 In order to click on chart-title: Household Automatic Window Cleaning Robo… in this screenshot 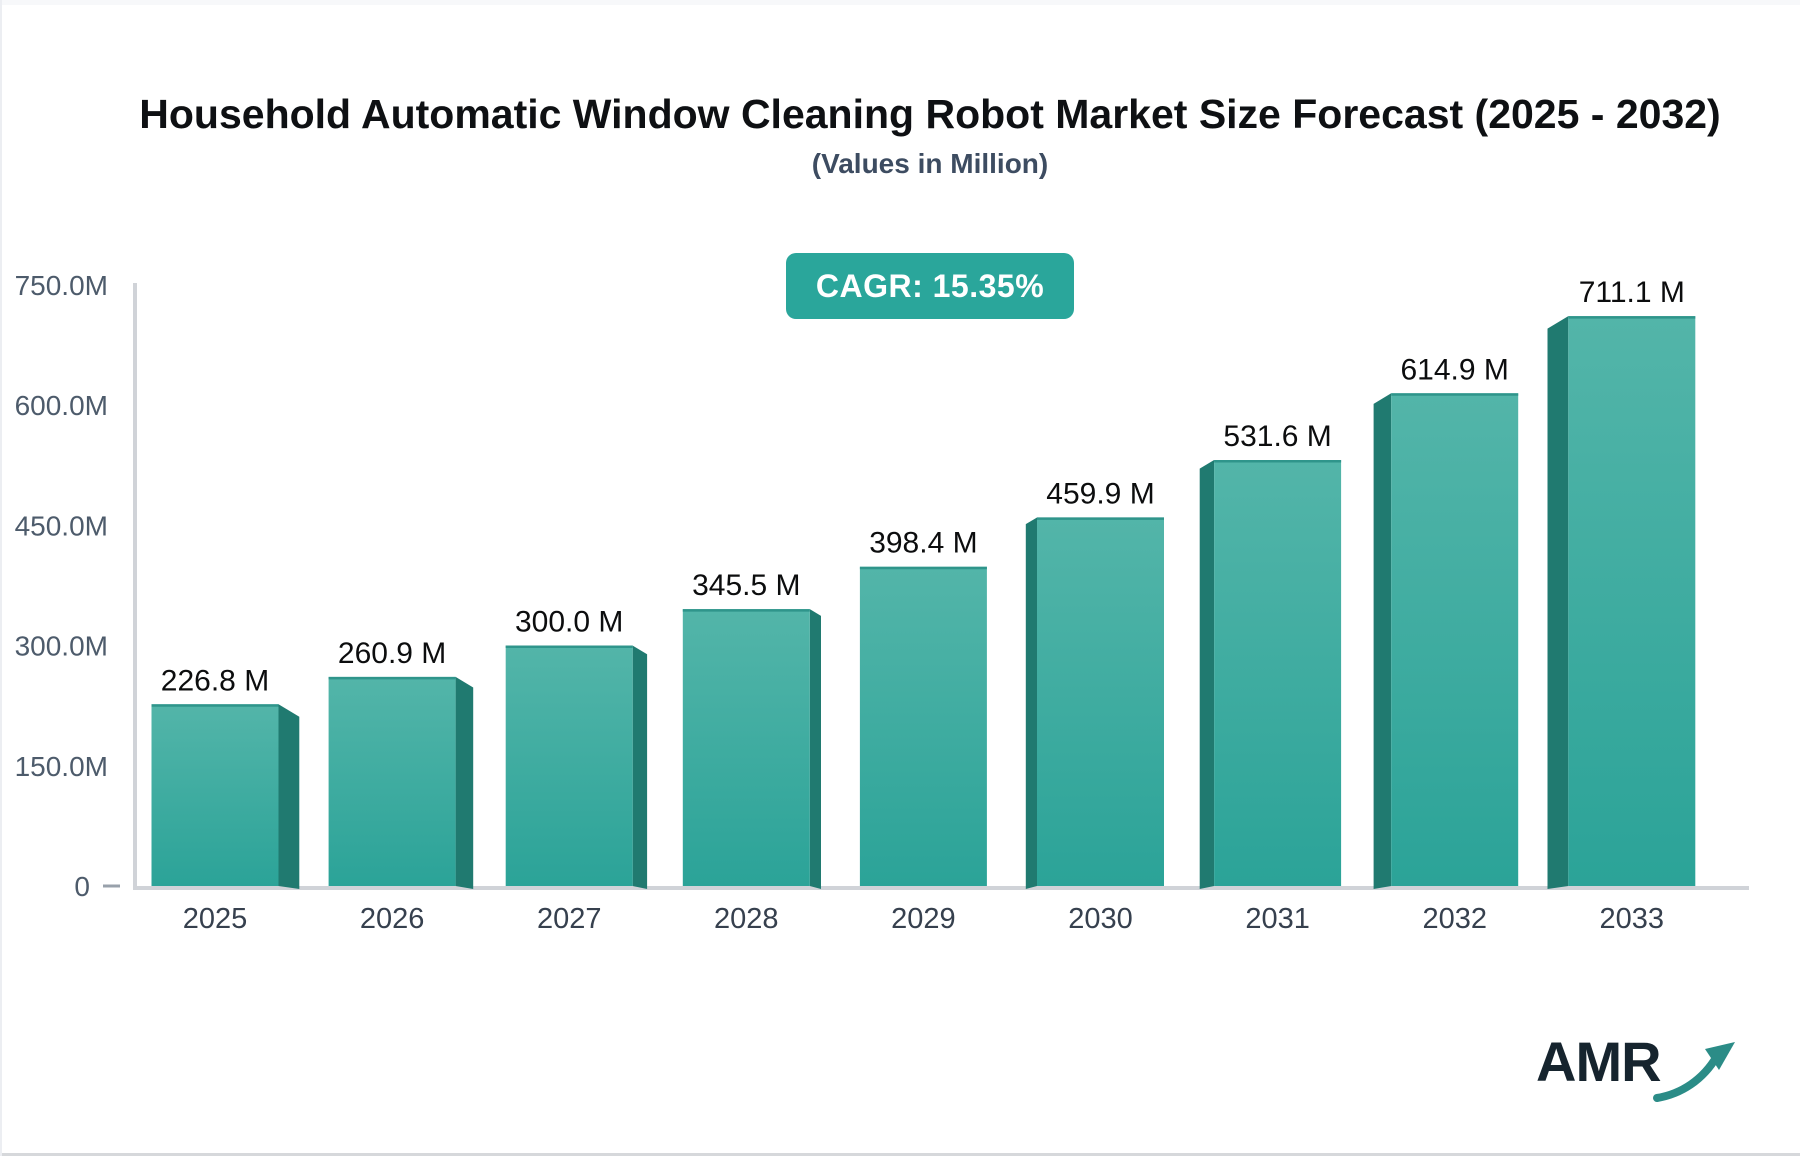, I will do `click(930, 114)`.